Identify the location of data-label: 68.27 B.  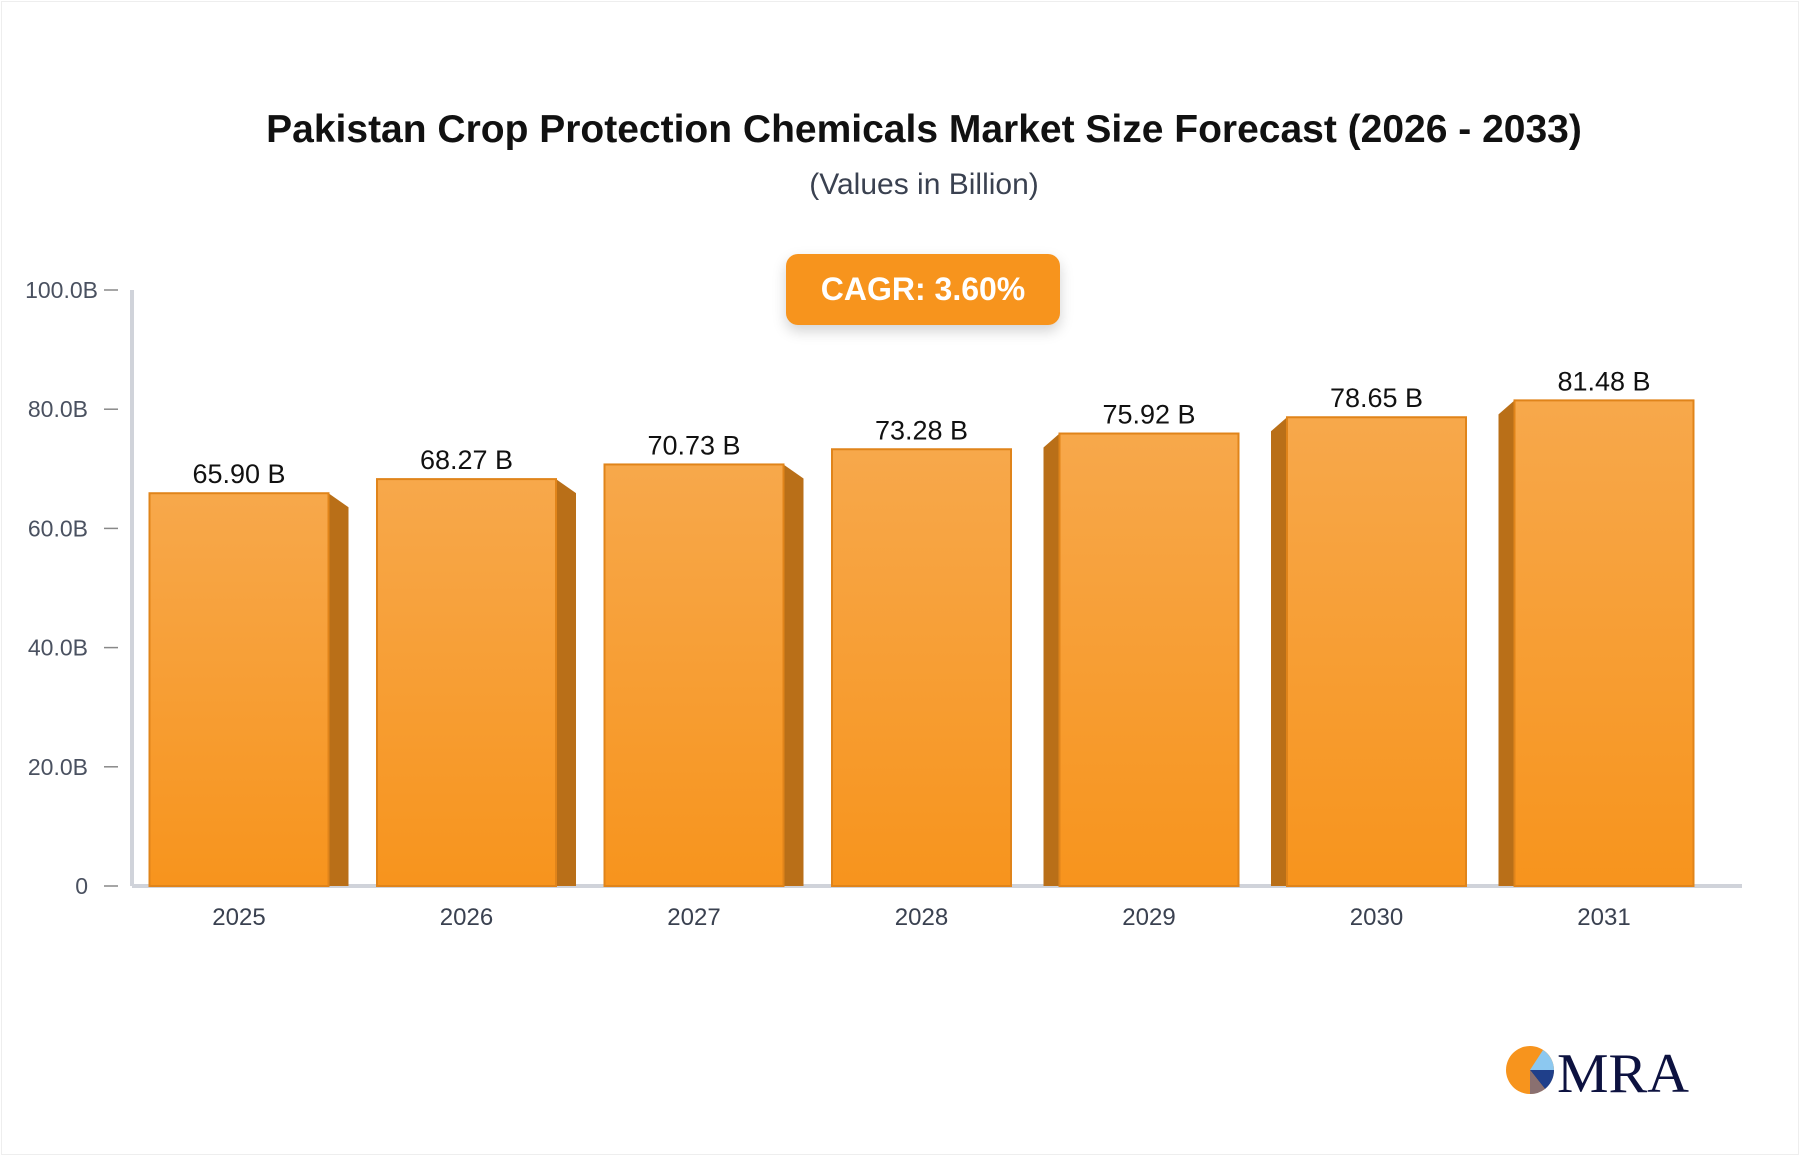
(466, 460).